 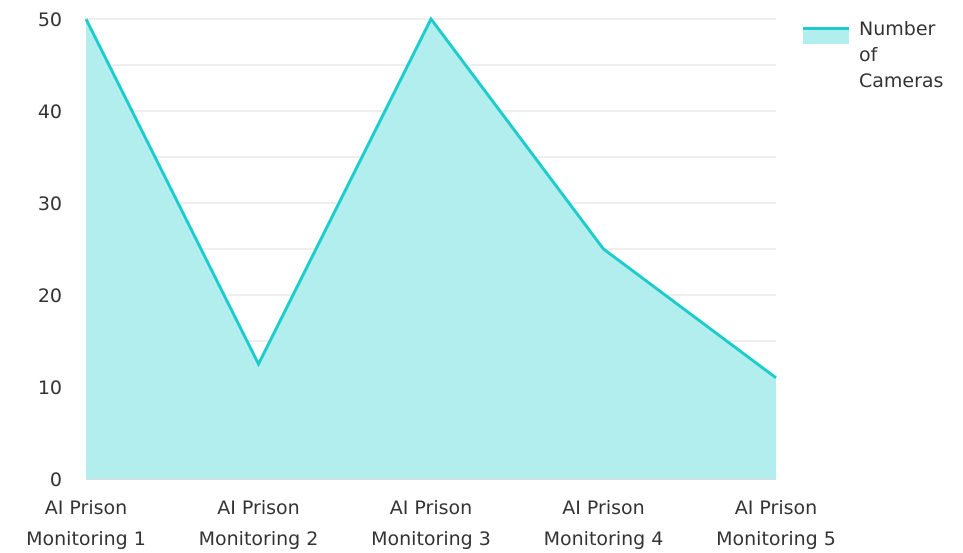 I want to click on legend-label-line: of, so click(x=868, y=55).